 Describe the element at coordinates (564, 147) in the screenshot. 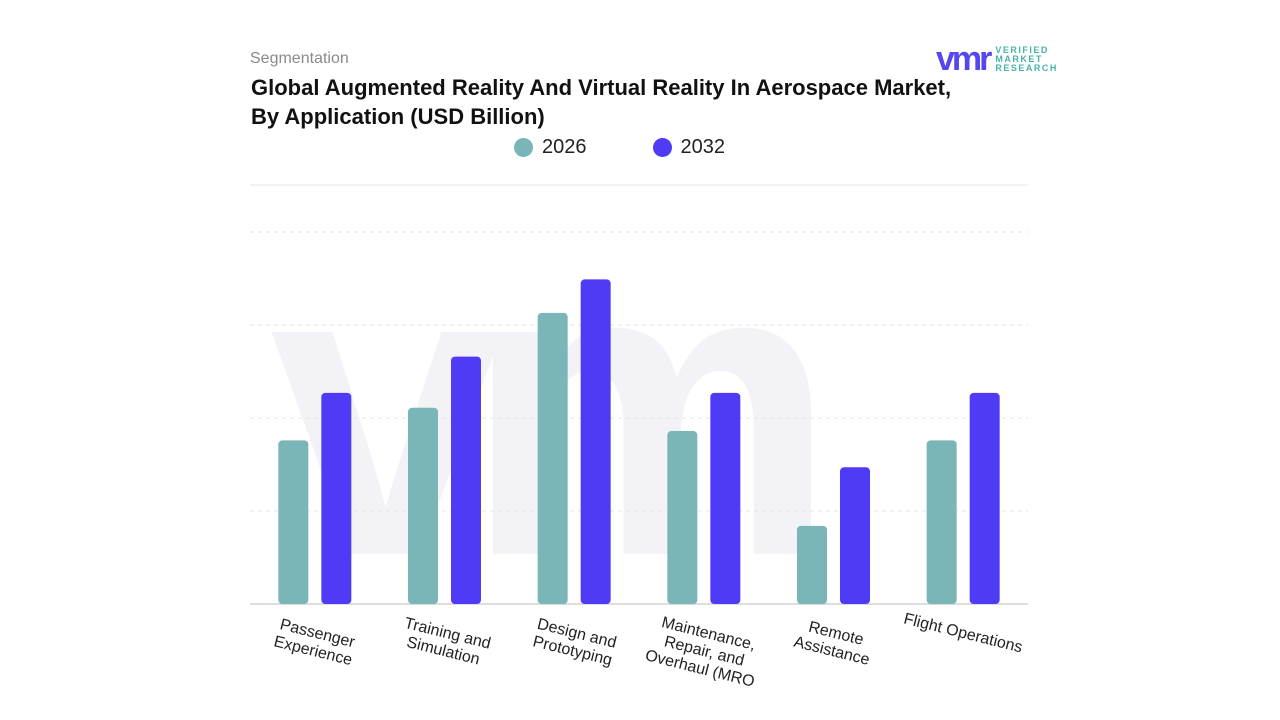

I see `legend-label: 2026` at that location.